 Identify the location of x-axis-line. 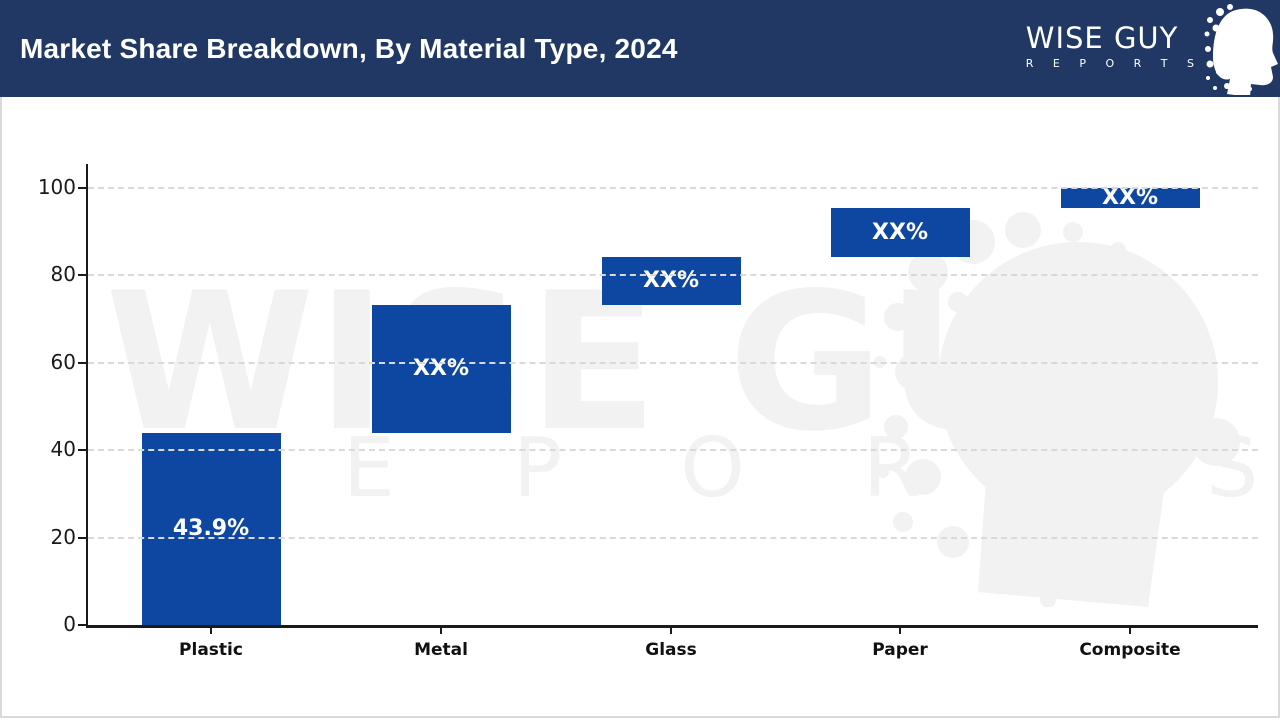
(672, 626).